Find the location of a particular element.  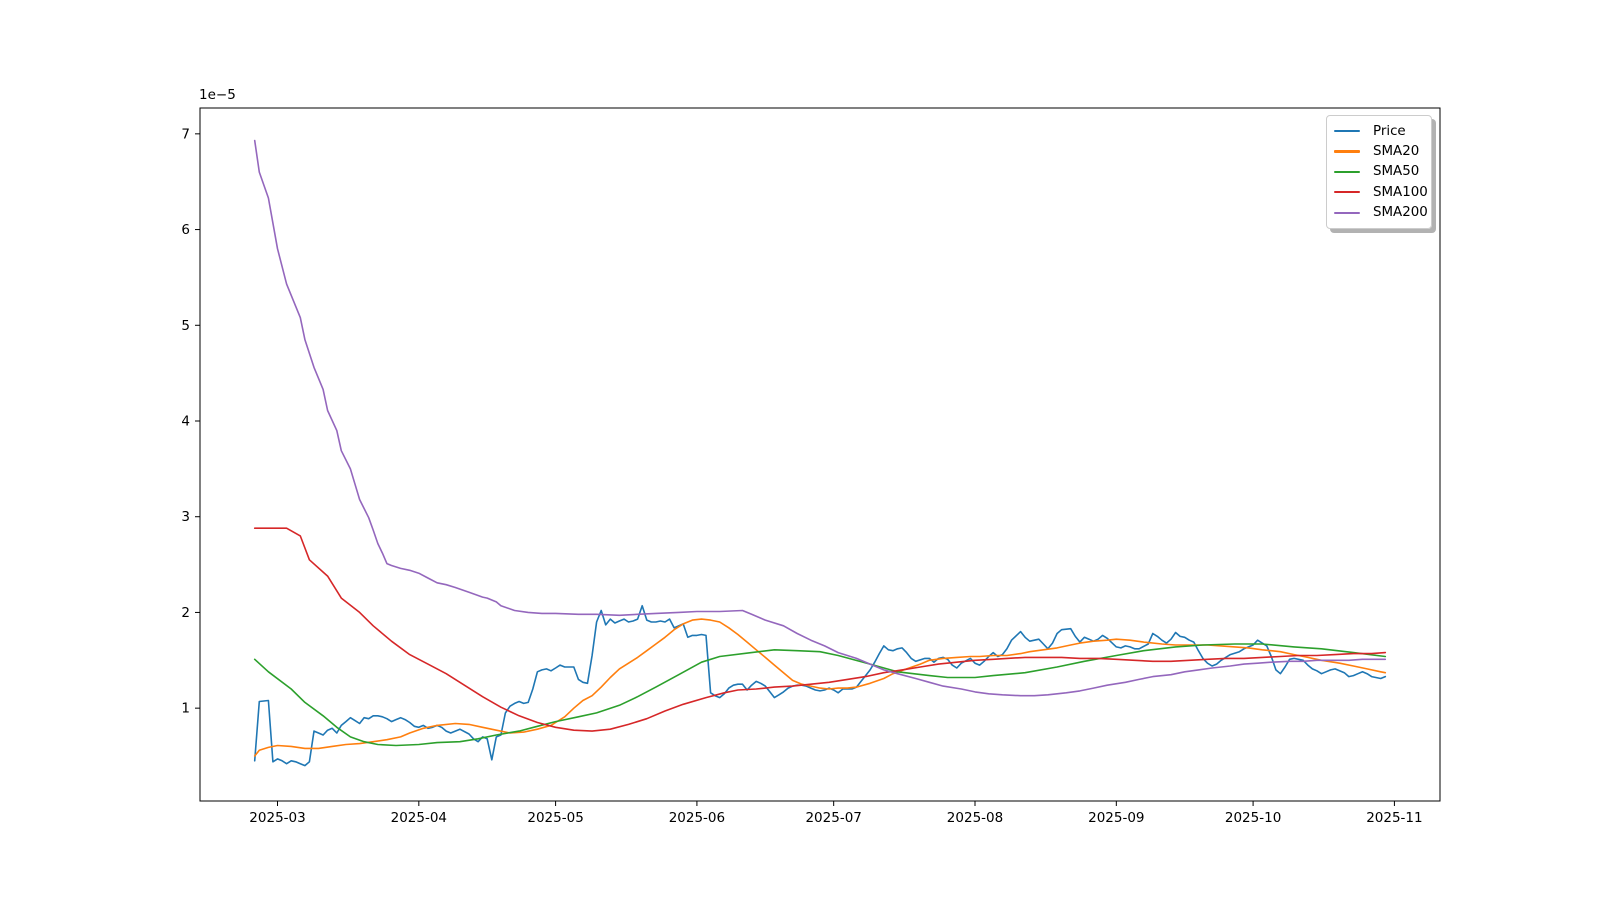

legend-line-sample-sma100 is located at coordinates (1347, 192).